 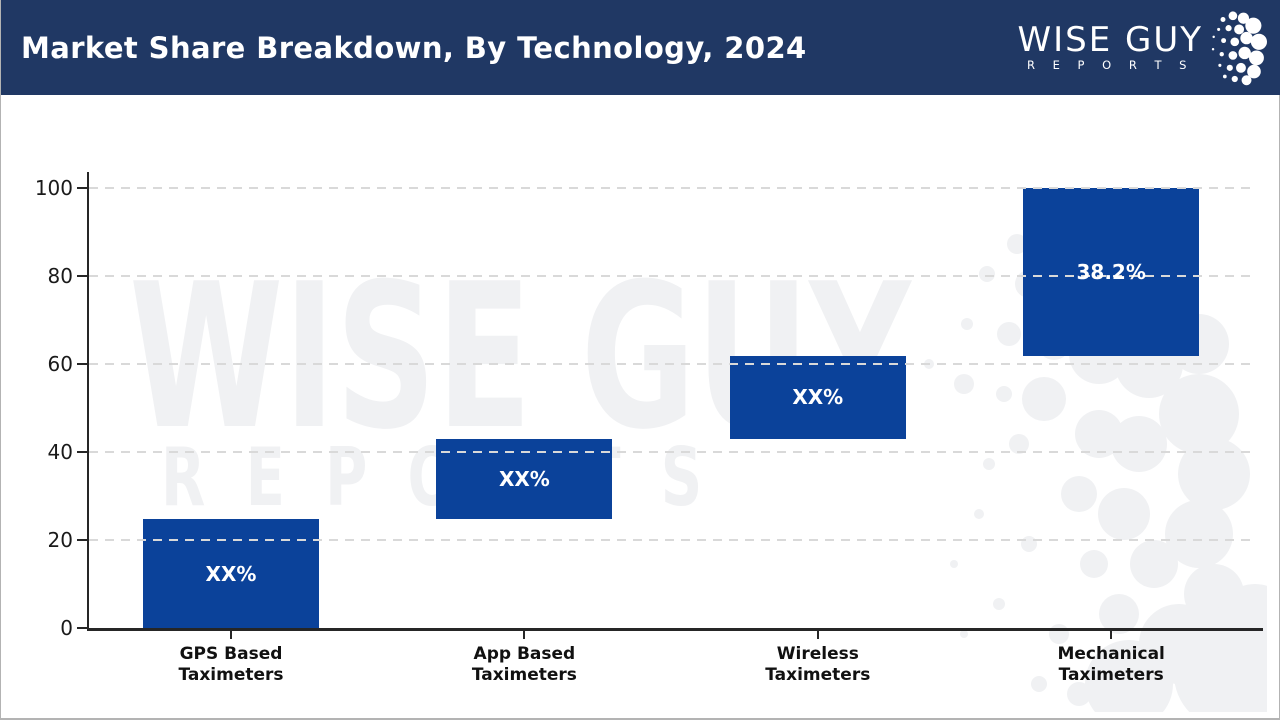 I want to click on x-category-label-gps-based-taximeters: GPS Based Taximeters, so click(x=231, y=664).